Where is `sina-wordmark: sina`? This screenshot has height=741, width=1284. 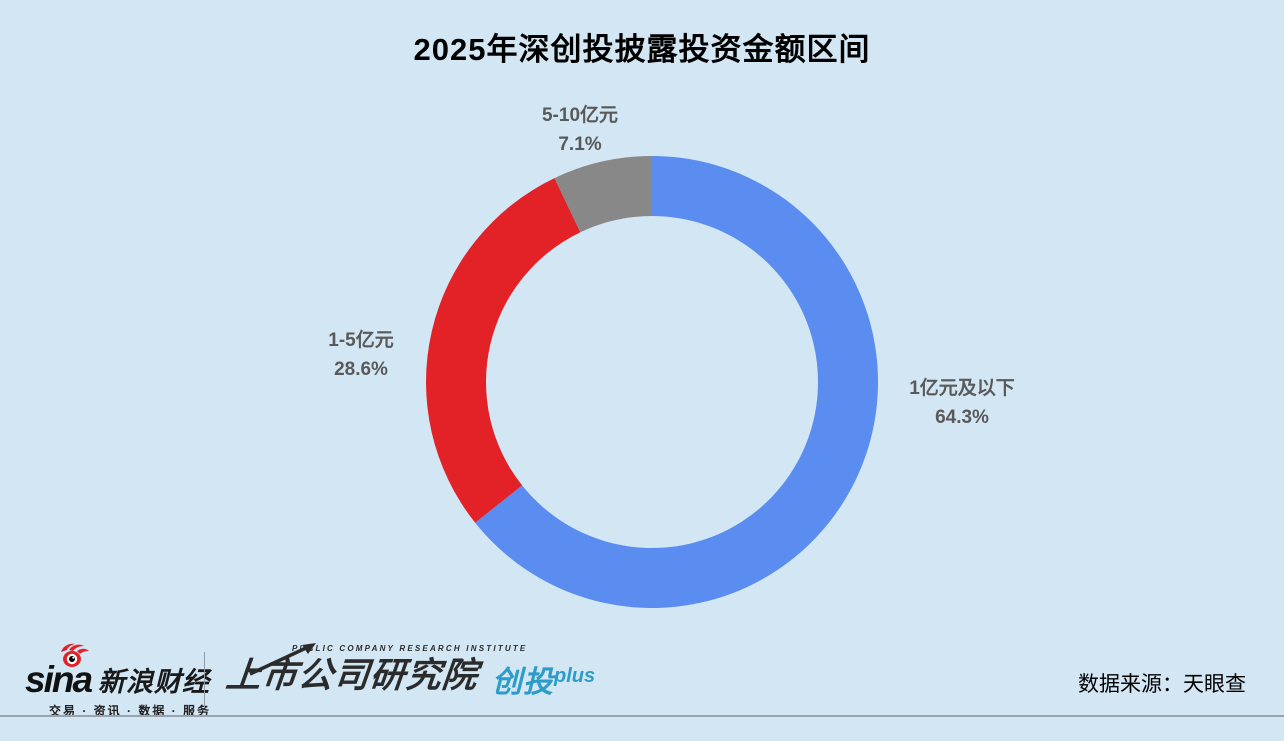
sina-wordmark: sina is located at coordinates (59, 679).